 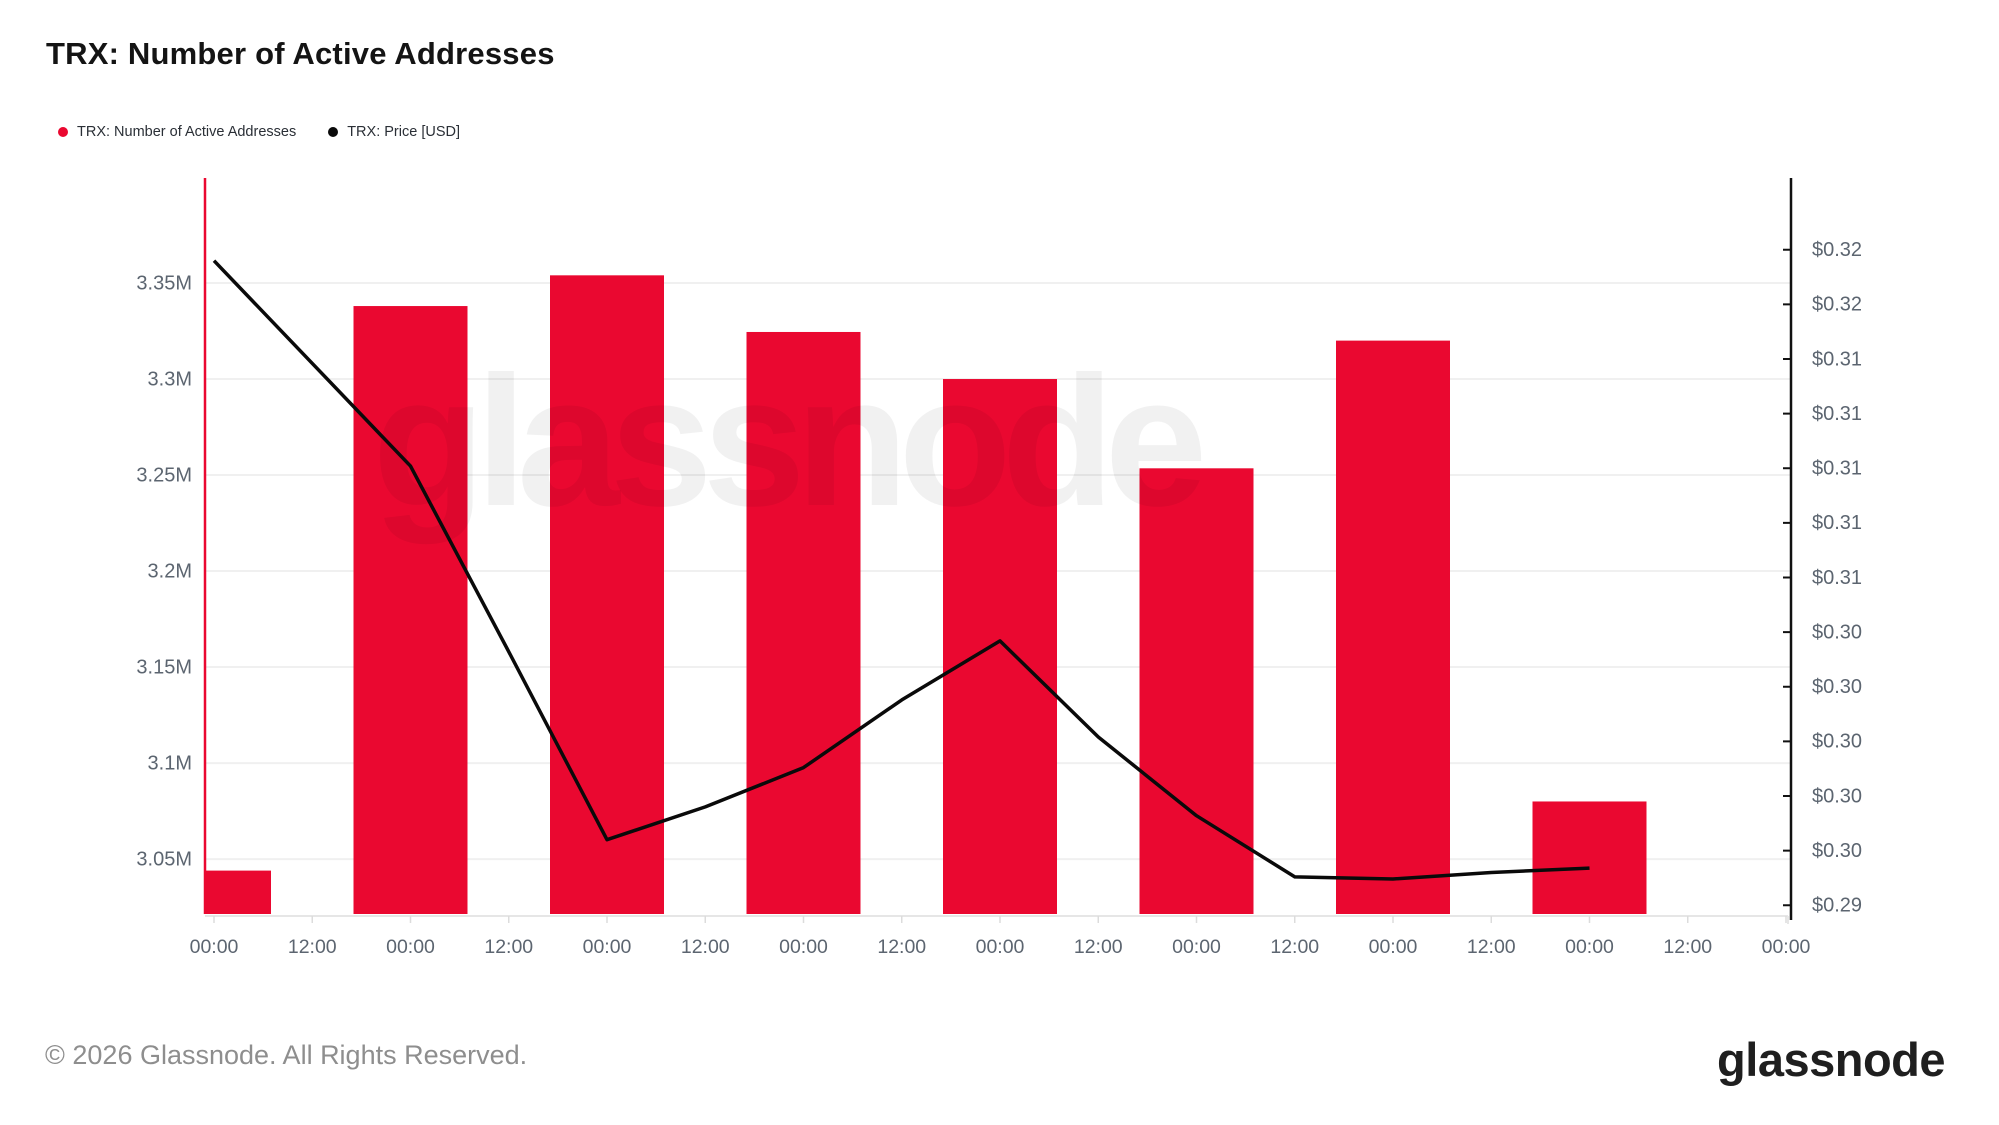 I want to click on left-axis-tick-label: 3.25M, so click(x=164, y=475).